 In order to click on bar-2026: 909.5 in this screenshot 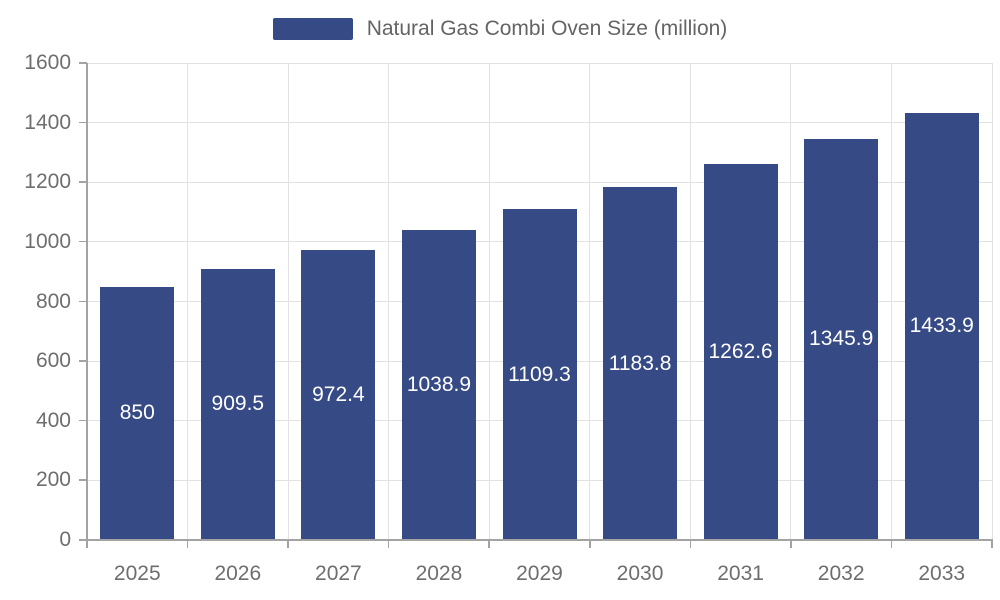, I will do `click(237, 404)`.